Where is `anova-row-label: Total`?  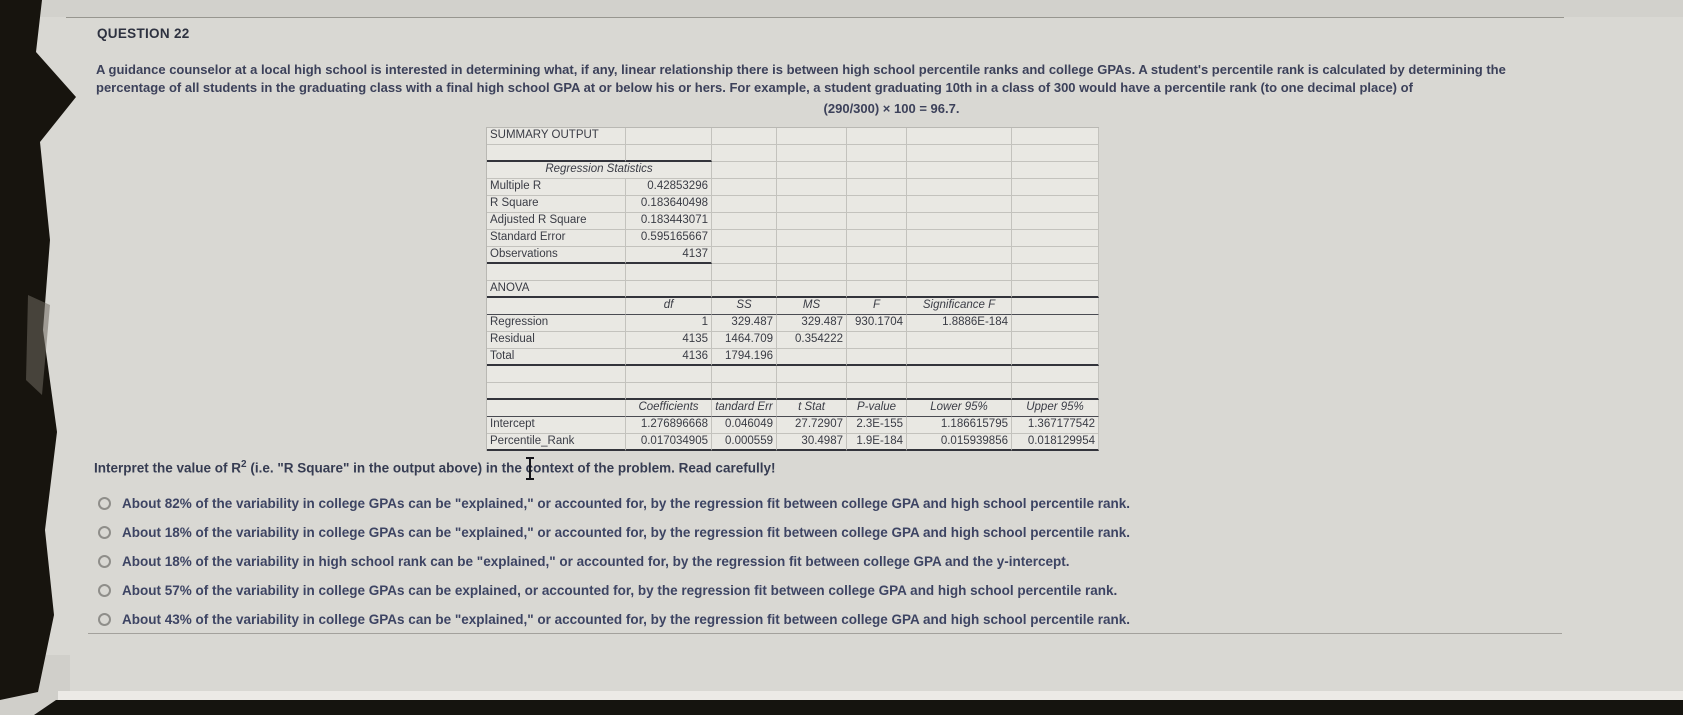
anova-row-label: Total is located at coordinates (556, 357).